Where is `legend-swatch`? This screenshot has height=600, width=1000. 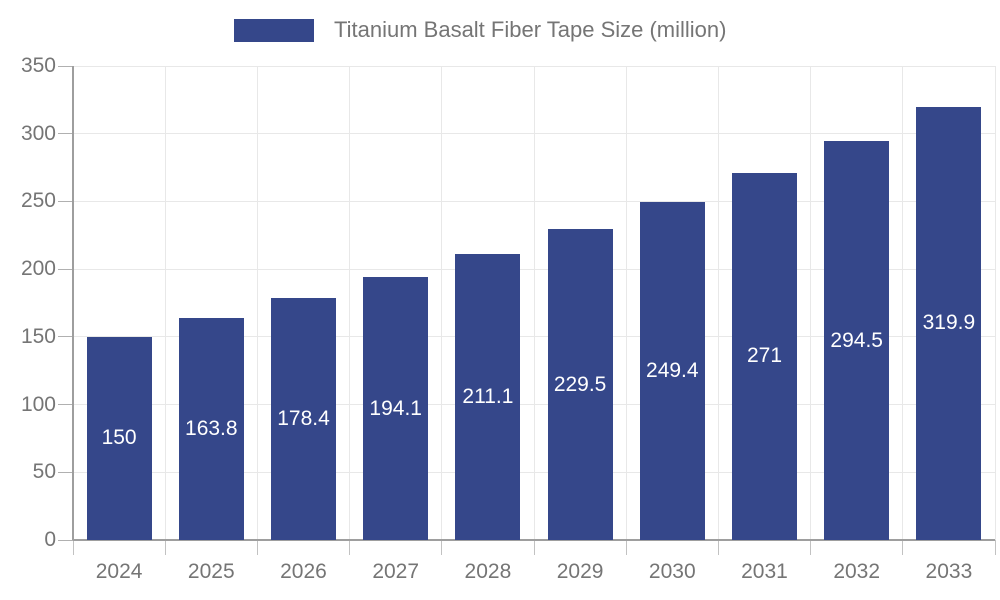
legend-swatch is located at coordinates (274, 30).